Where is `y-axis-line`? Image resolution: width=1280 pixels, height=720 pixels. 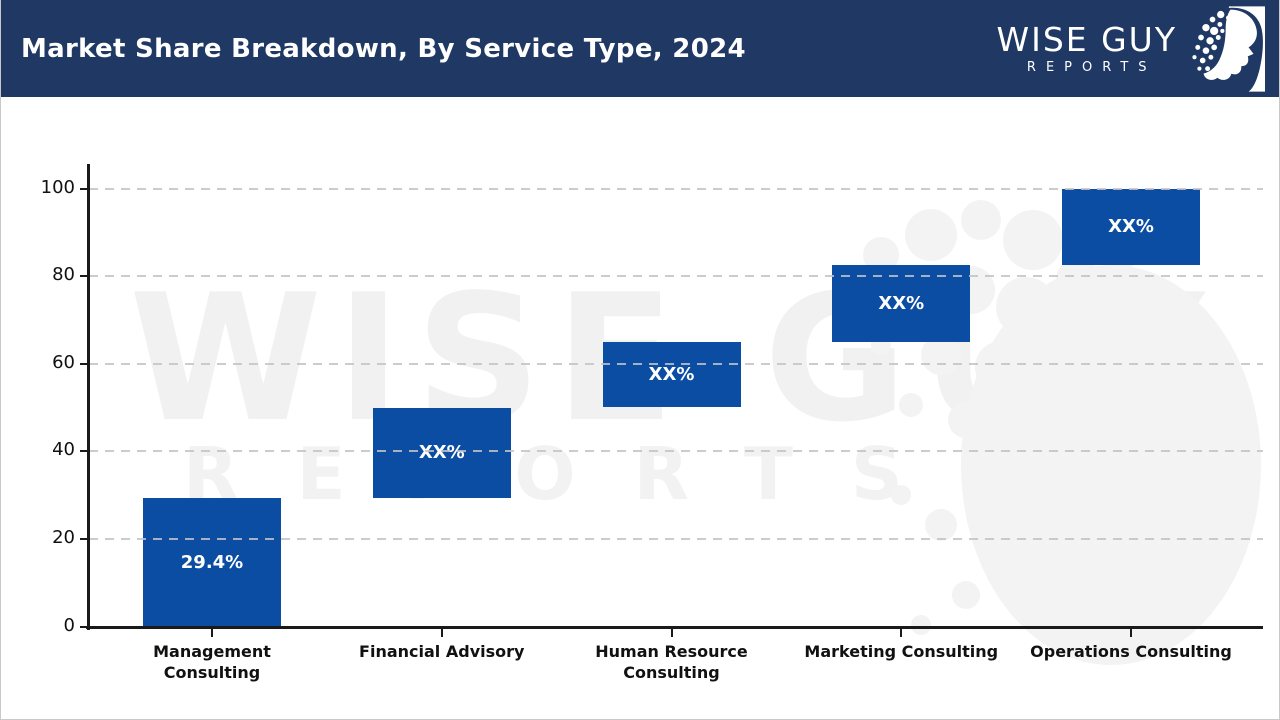 y-axis-line is located at coordinates (88, 397).